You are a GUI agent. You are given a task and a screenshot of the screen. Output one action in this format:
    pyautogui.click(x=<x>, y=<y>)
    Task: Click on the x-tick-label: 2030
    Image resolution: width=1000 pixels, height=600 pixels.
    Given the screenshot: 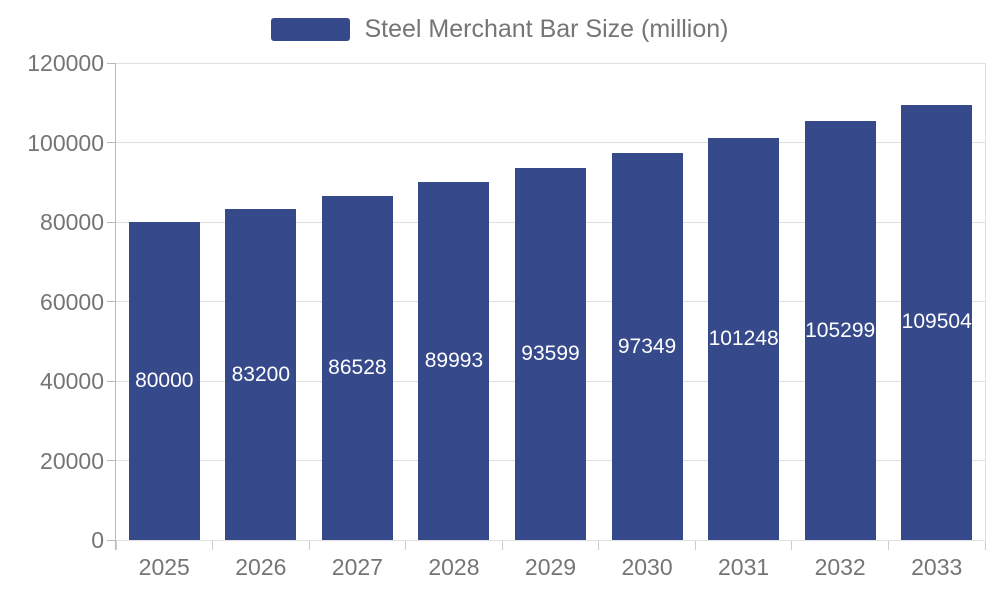 What is the action you would take?
    pyautogui.click(x=647, y=567)
    